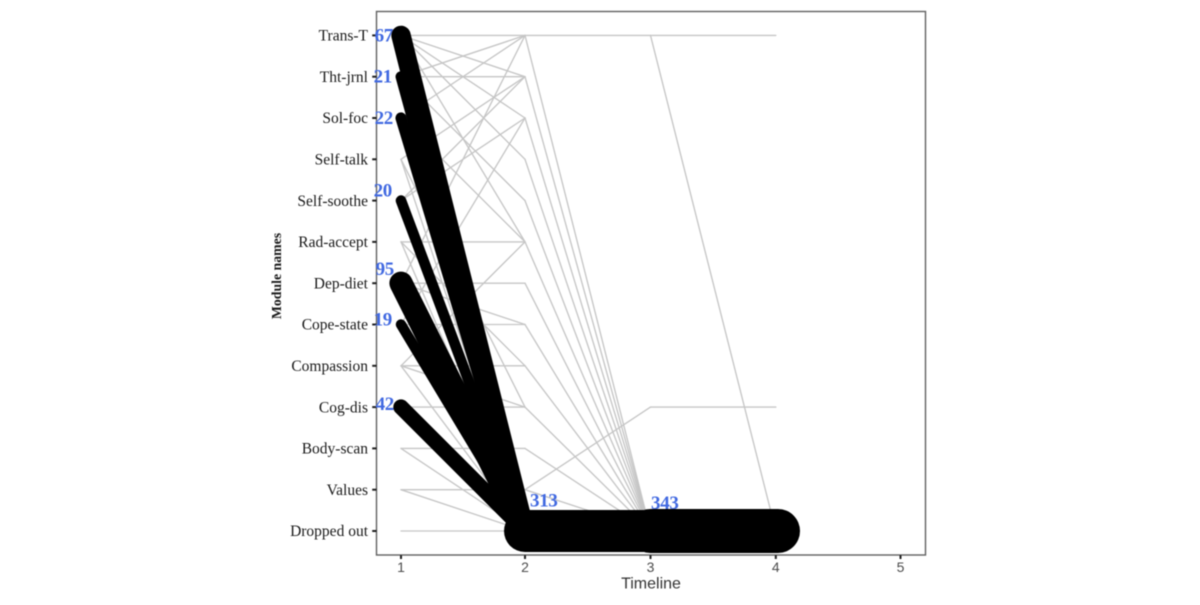  I want to click on svg-text: Self-soothe, so click(332, 201).